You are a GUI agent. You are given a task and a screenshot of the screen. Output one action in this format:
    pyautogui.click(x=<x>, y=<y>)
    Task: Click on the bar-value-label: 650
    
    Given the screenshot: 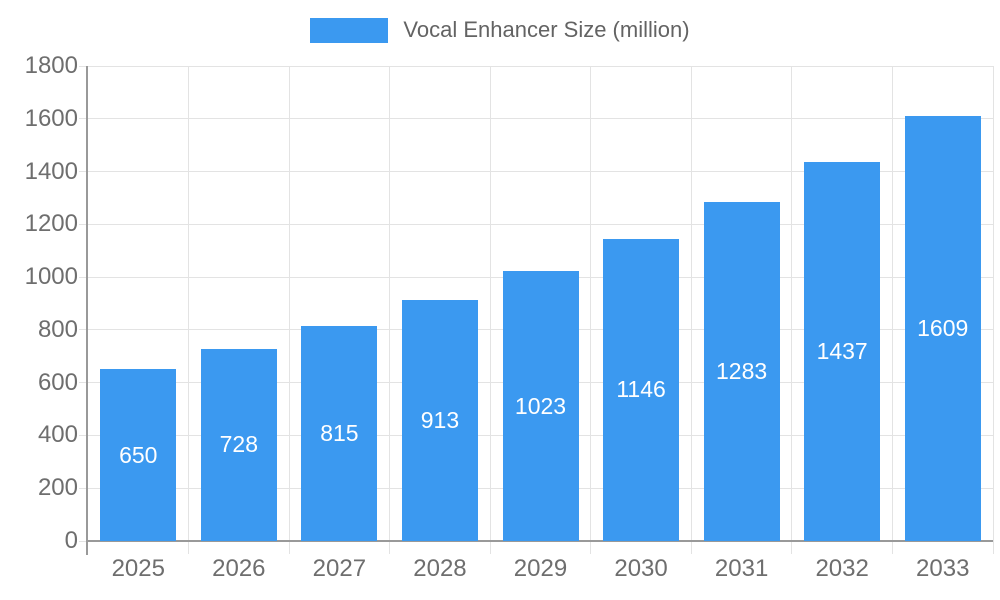 What is the action you would take?
    pyautogui.click(x=138, y=454)
    